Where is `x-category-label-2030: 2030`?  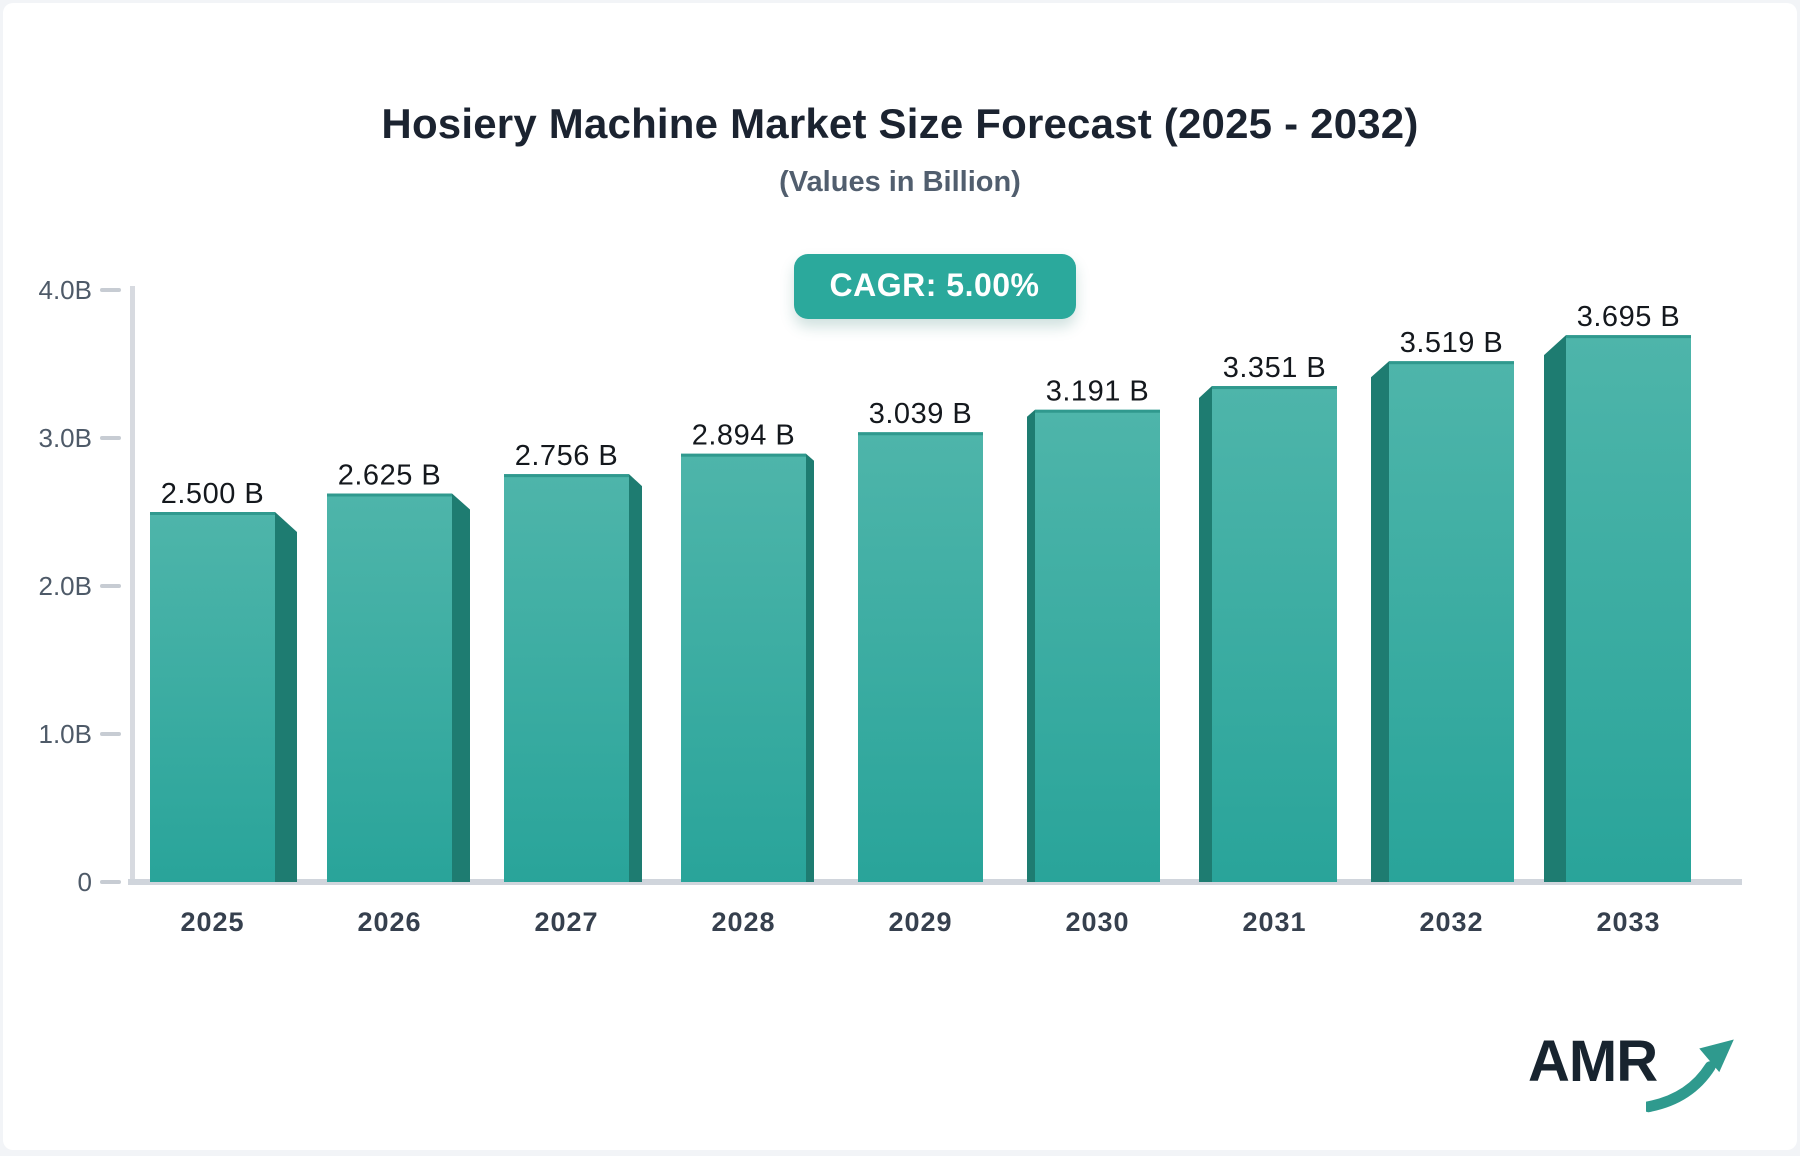
x-category-label-2030: 2030 is located at coordinates (1097, 922).